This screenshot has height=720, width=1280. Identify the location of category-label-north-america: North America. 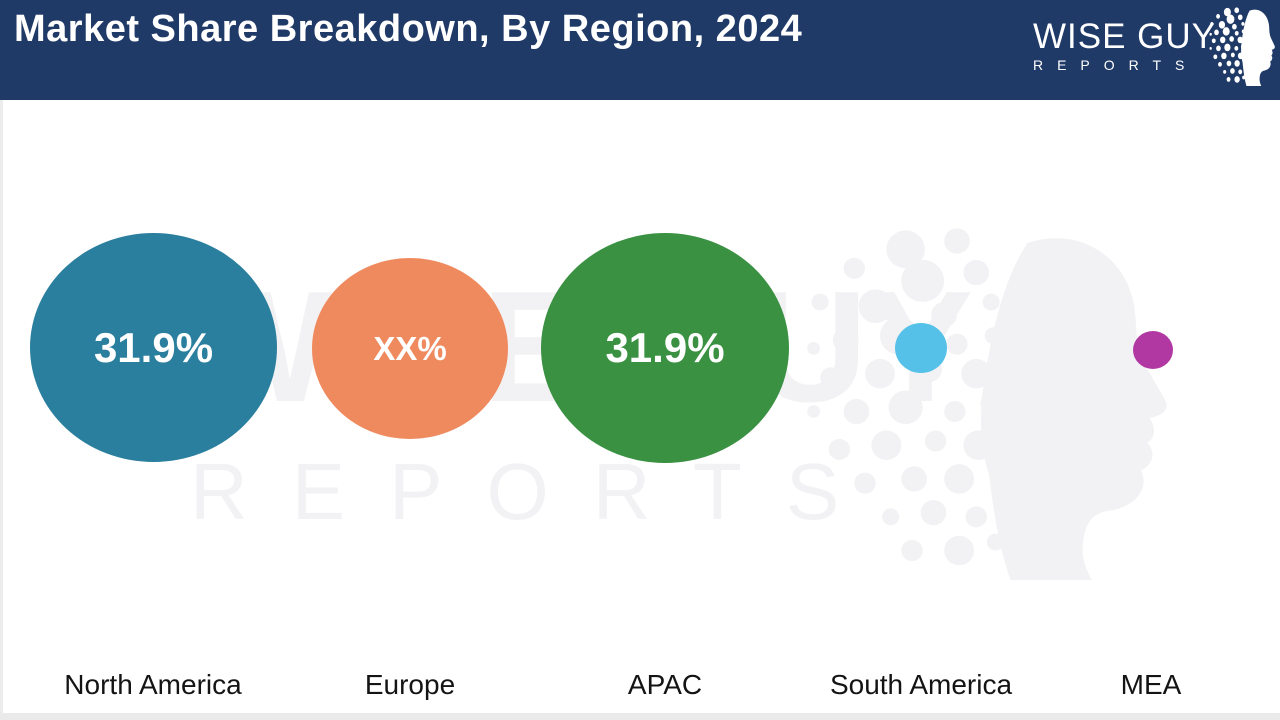
(153, 684).